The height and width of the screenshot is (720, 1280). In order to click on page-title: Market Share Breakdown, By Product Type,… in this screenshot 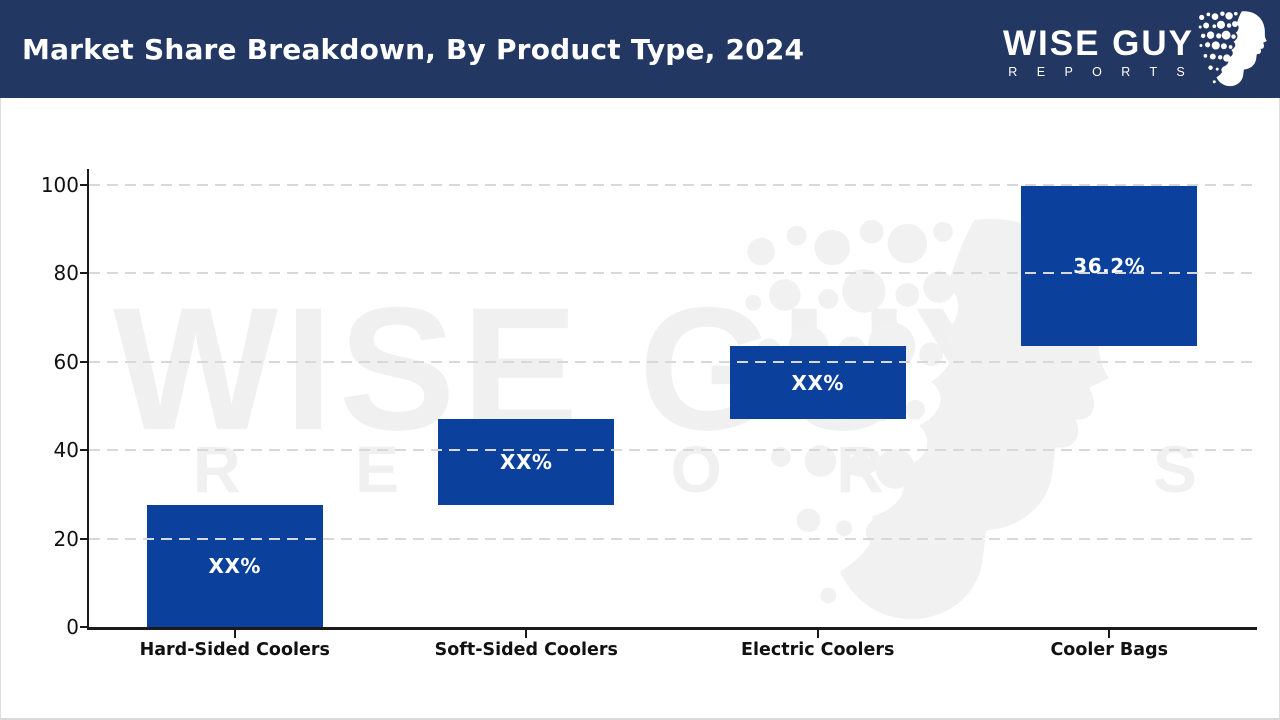, I will do `click(413, 49)`.